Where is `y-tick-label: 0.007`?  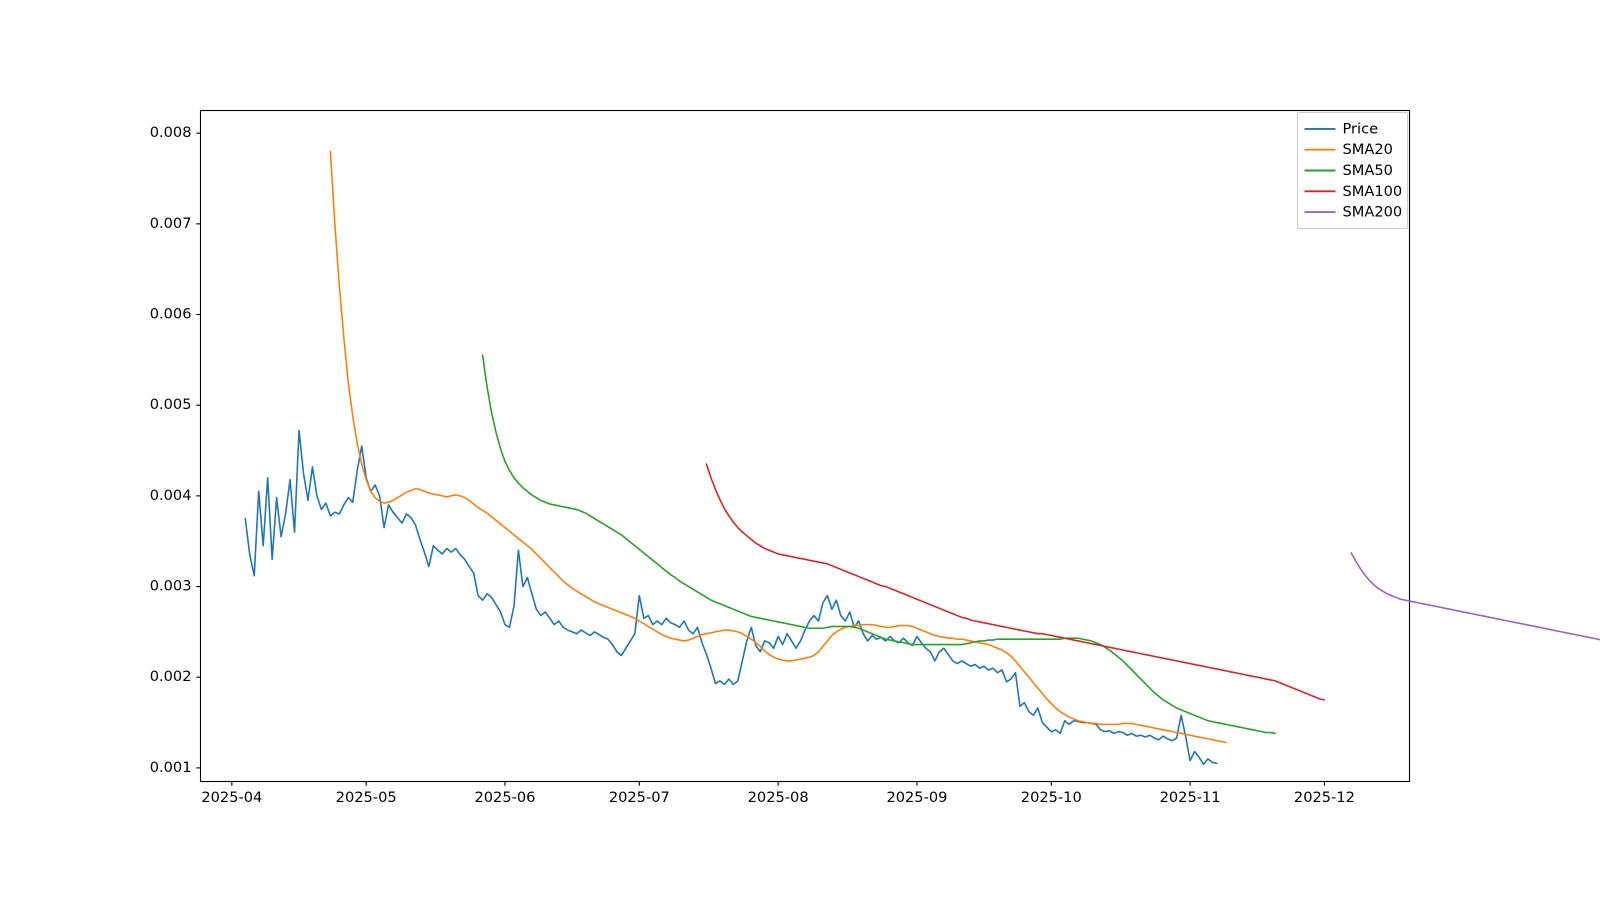 y-tick-label: 0.007 is located at coordinates (171, 223).